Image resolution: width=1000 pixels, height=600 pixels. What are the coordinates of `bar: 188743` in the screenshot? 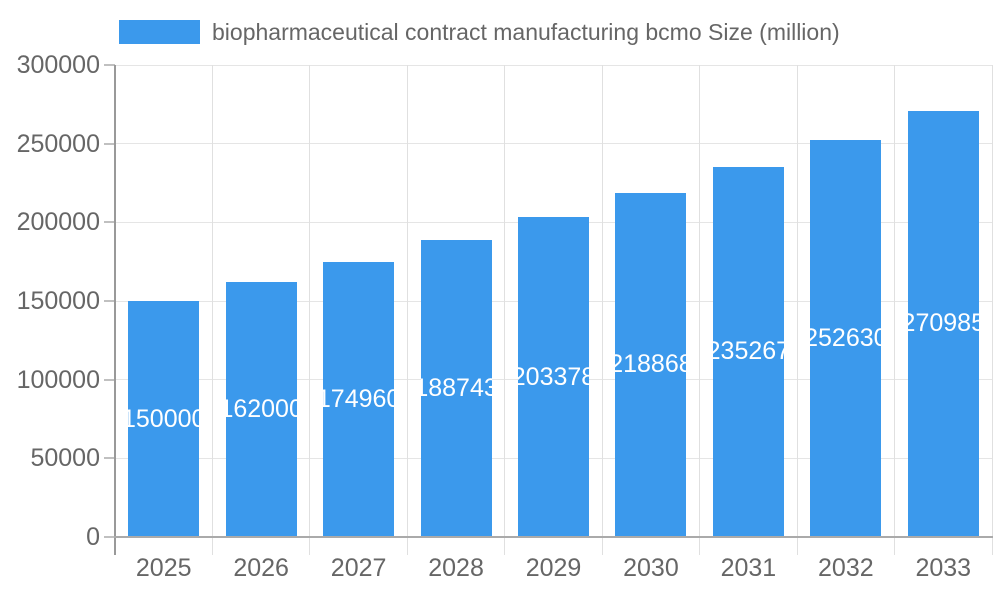 It's located at (456, 388).